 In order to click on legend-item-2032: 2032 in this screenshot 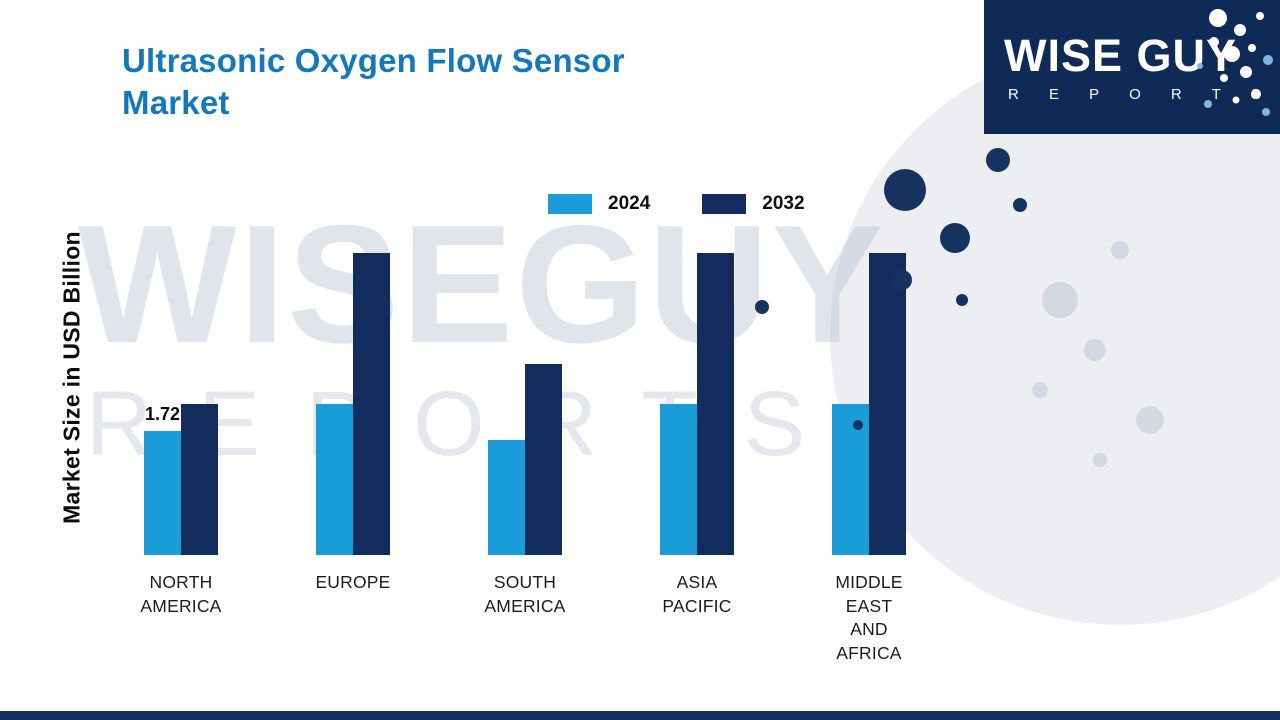, I will do `click(753, 204)`.